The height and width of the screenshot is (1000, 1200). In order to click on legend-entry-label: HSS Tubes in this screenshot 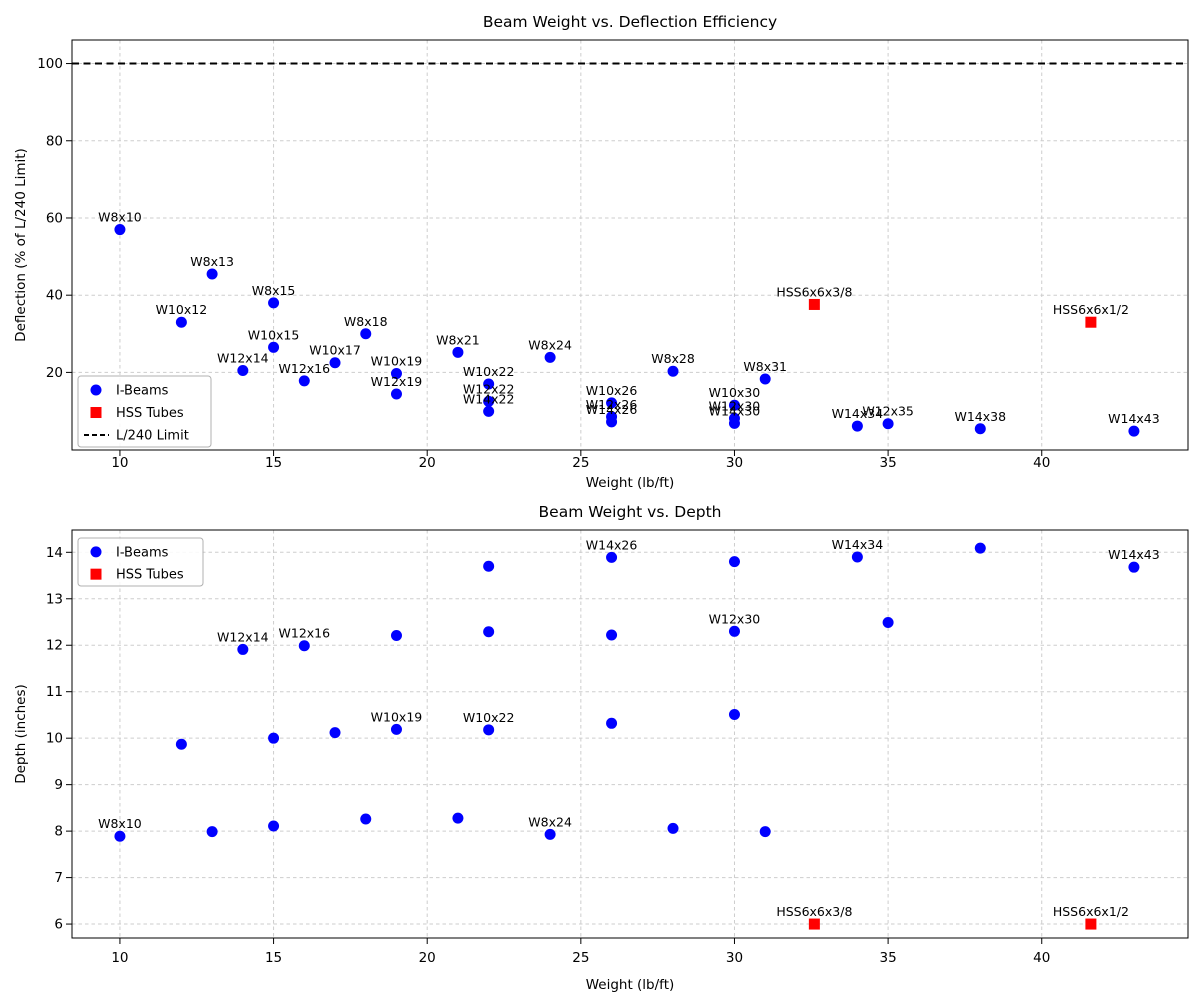, I will do `click(150, 575)`.